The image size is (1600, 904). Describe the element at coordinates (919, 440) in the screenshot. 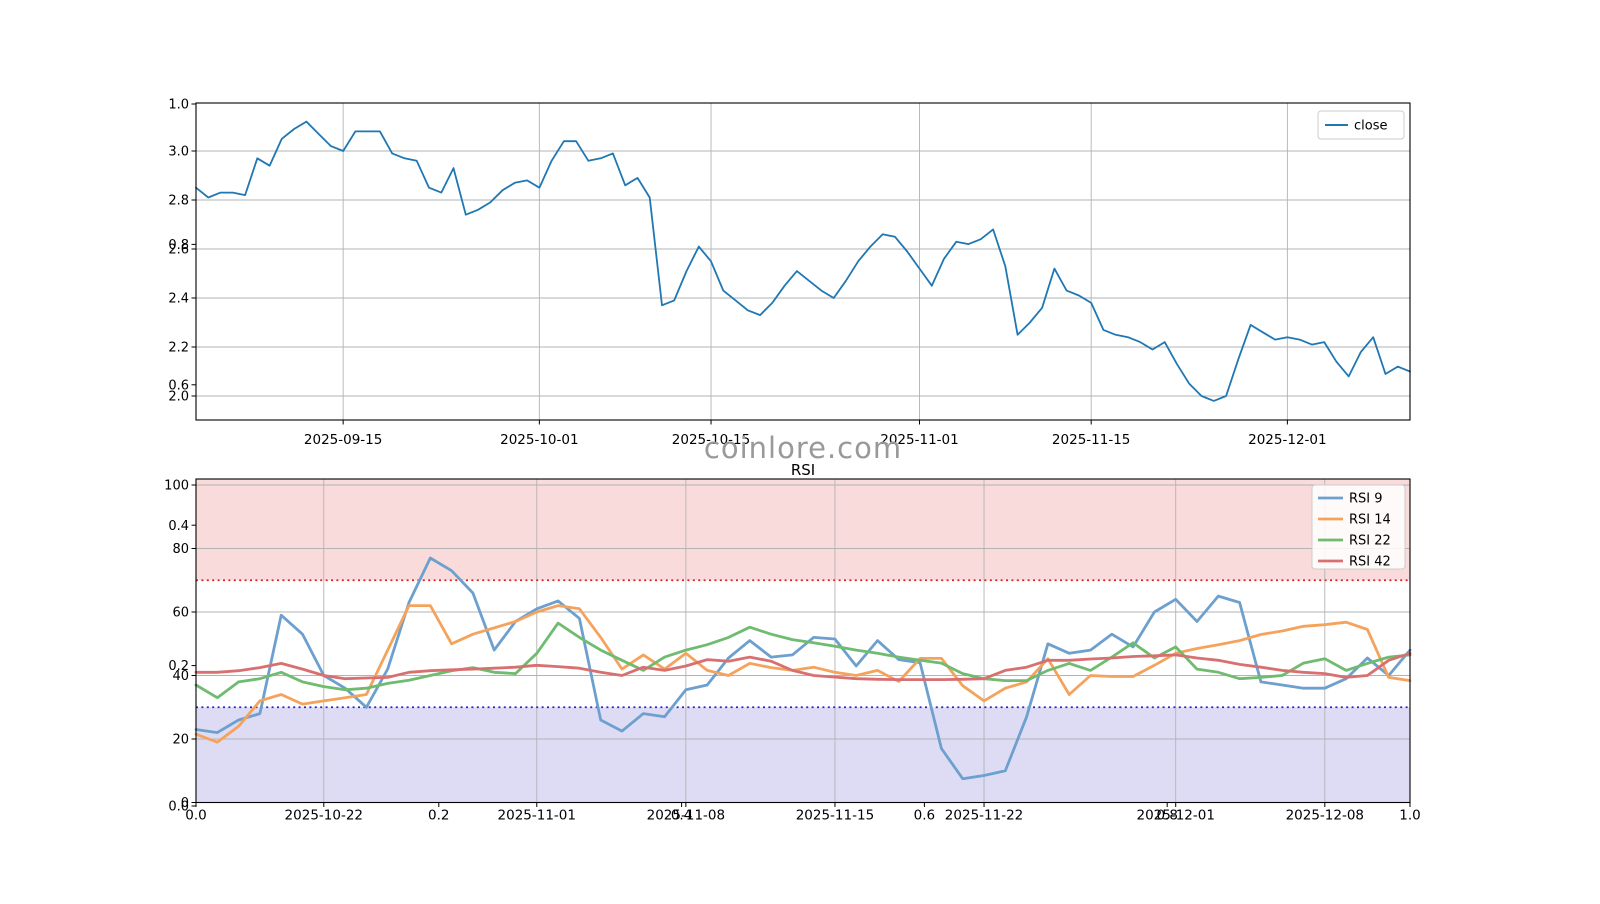

I see `price-x-tick-label: 2025-11-01` at that location.